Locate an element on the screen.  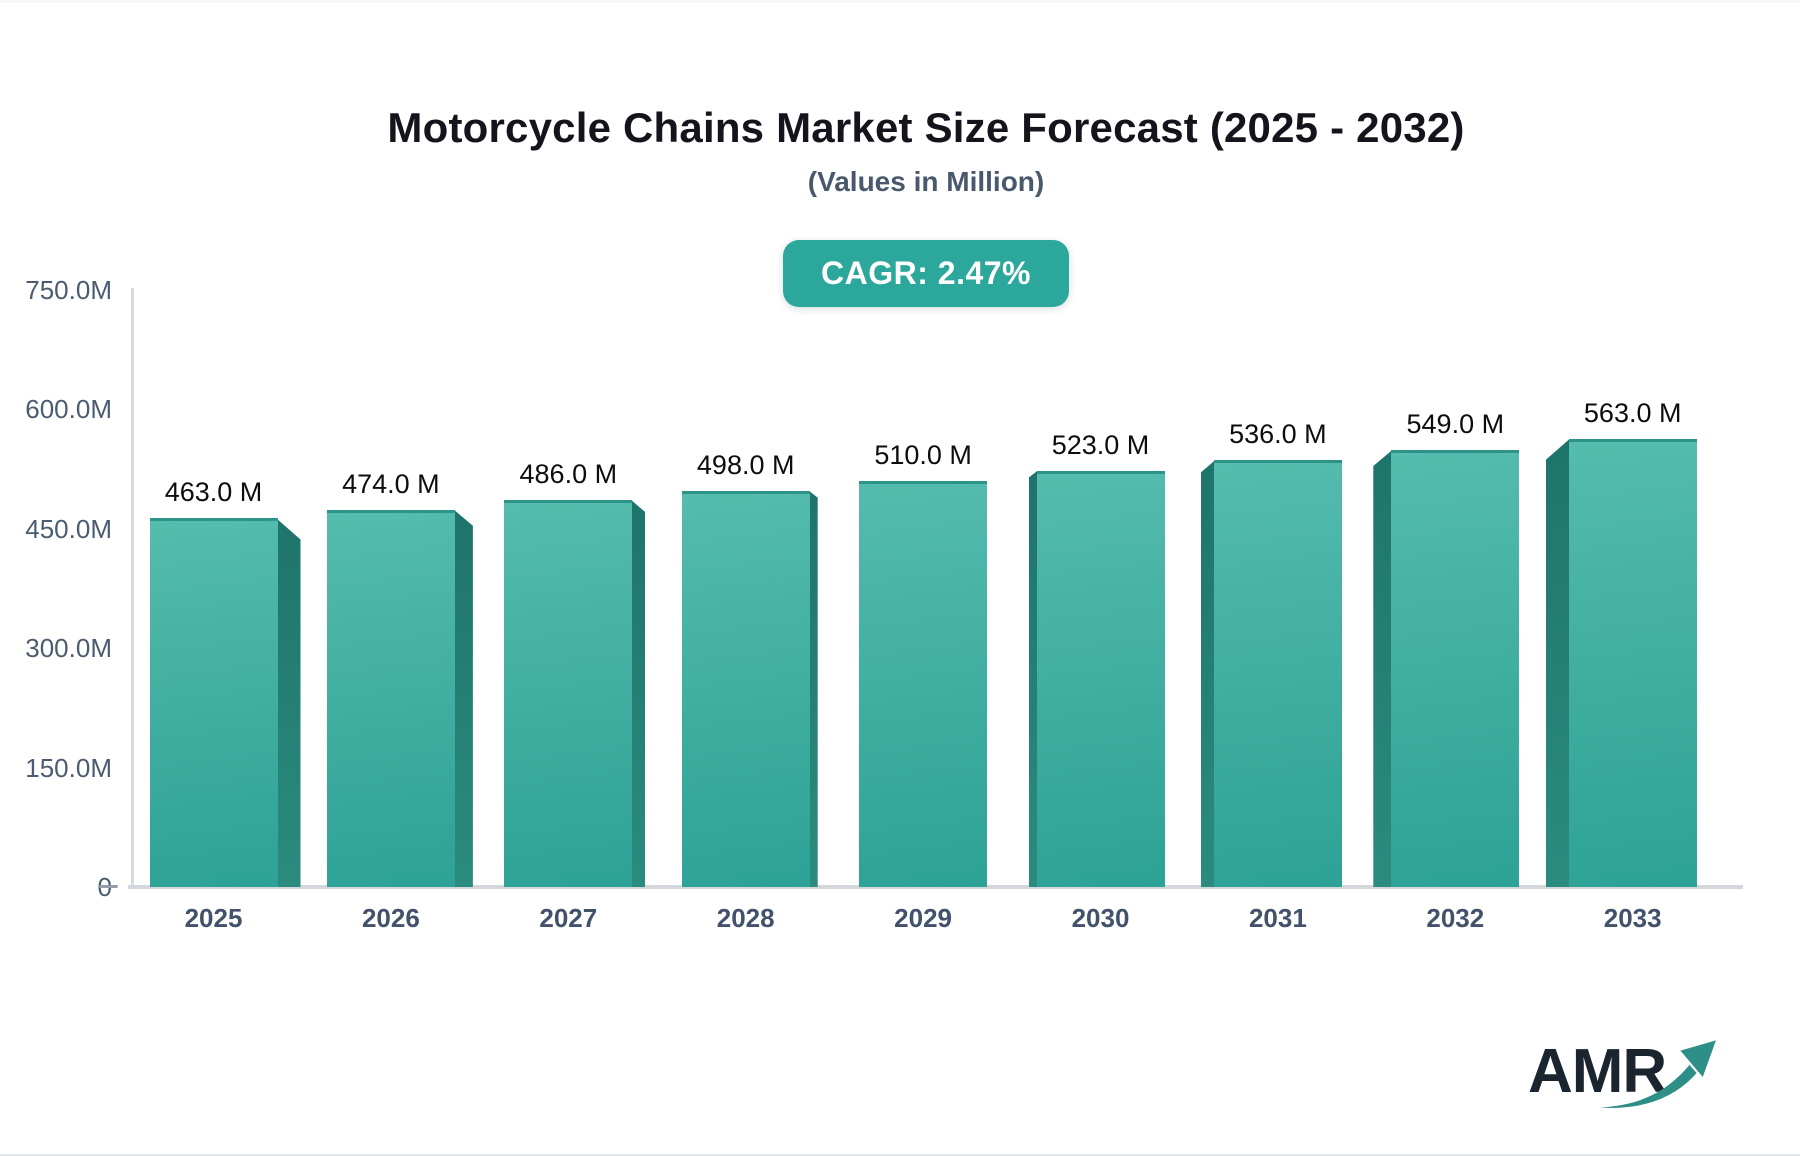
bar-2029 is located at coordinates (923, 684).